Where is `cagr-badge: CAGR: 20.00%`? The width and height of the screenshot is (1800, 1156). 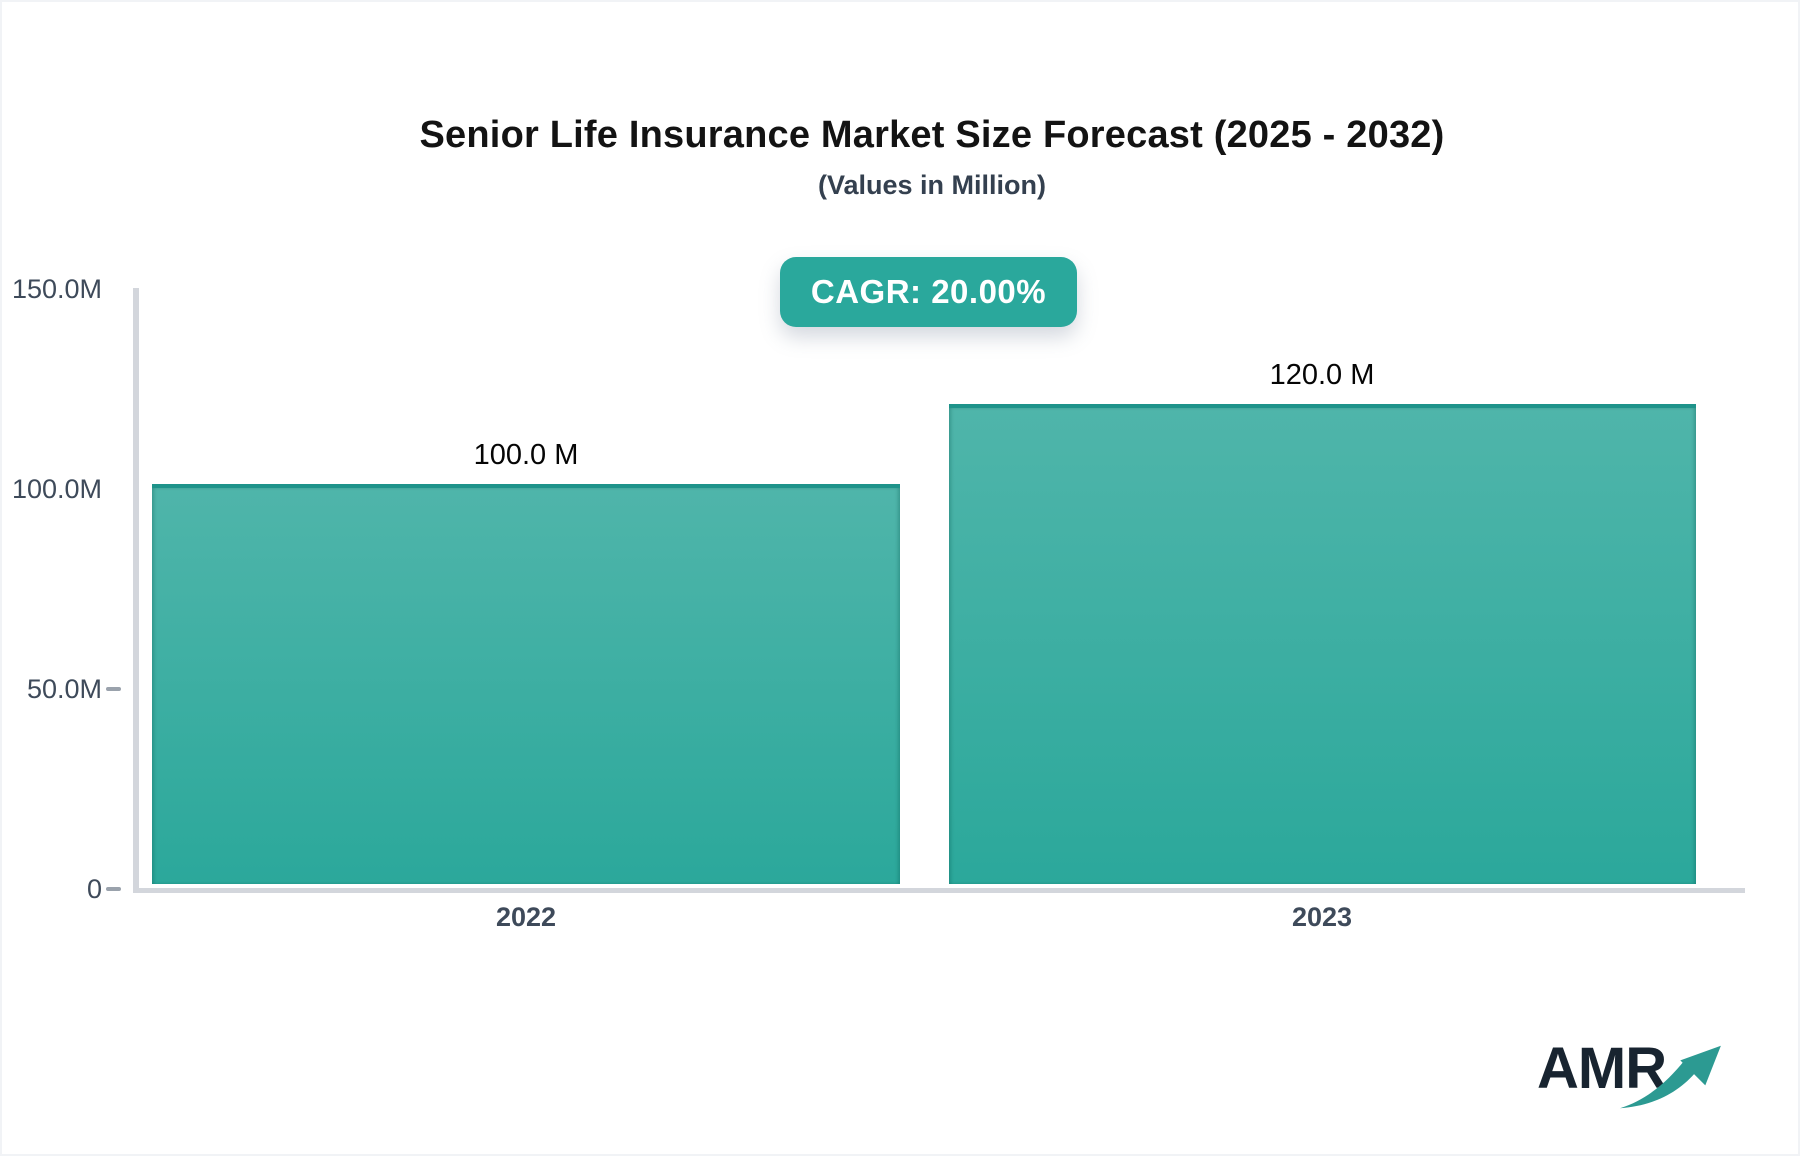 cagr-badge: CAGR: 20.00% is located at coordinates (928, 292).